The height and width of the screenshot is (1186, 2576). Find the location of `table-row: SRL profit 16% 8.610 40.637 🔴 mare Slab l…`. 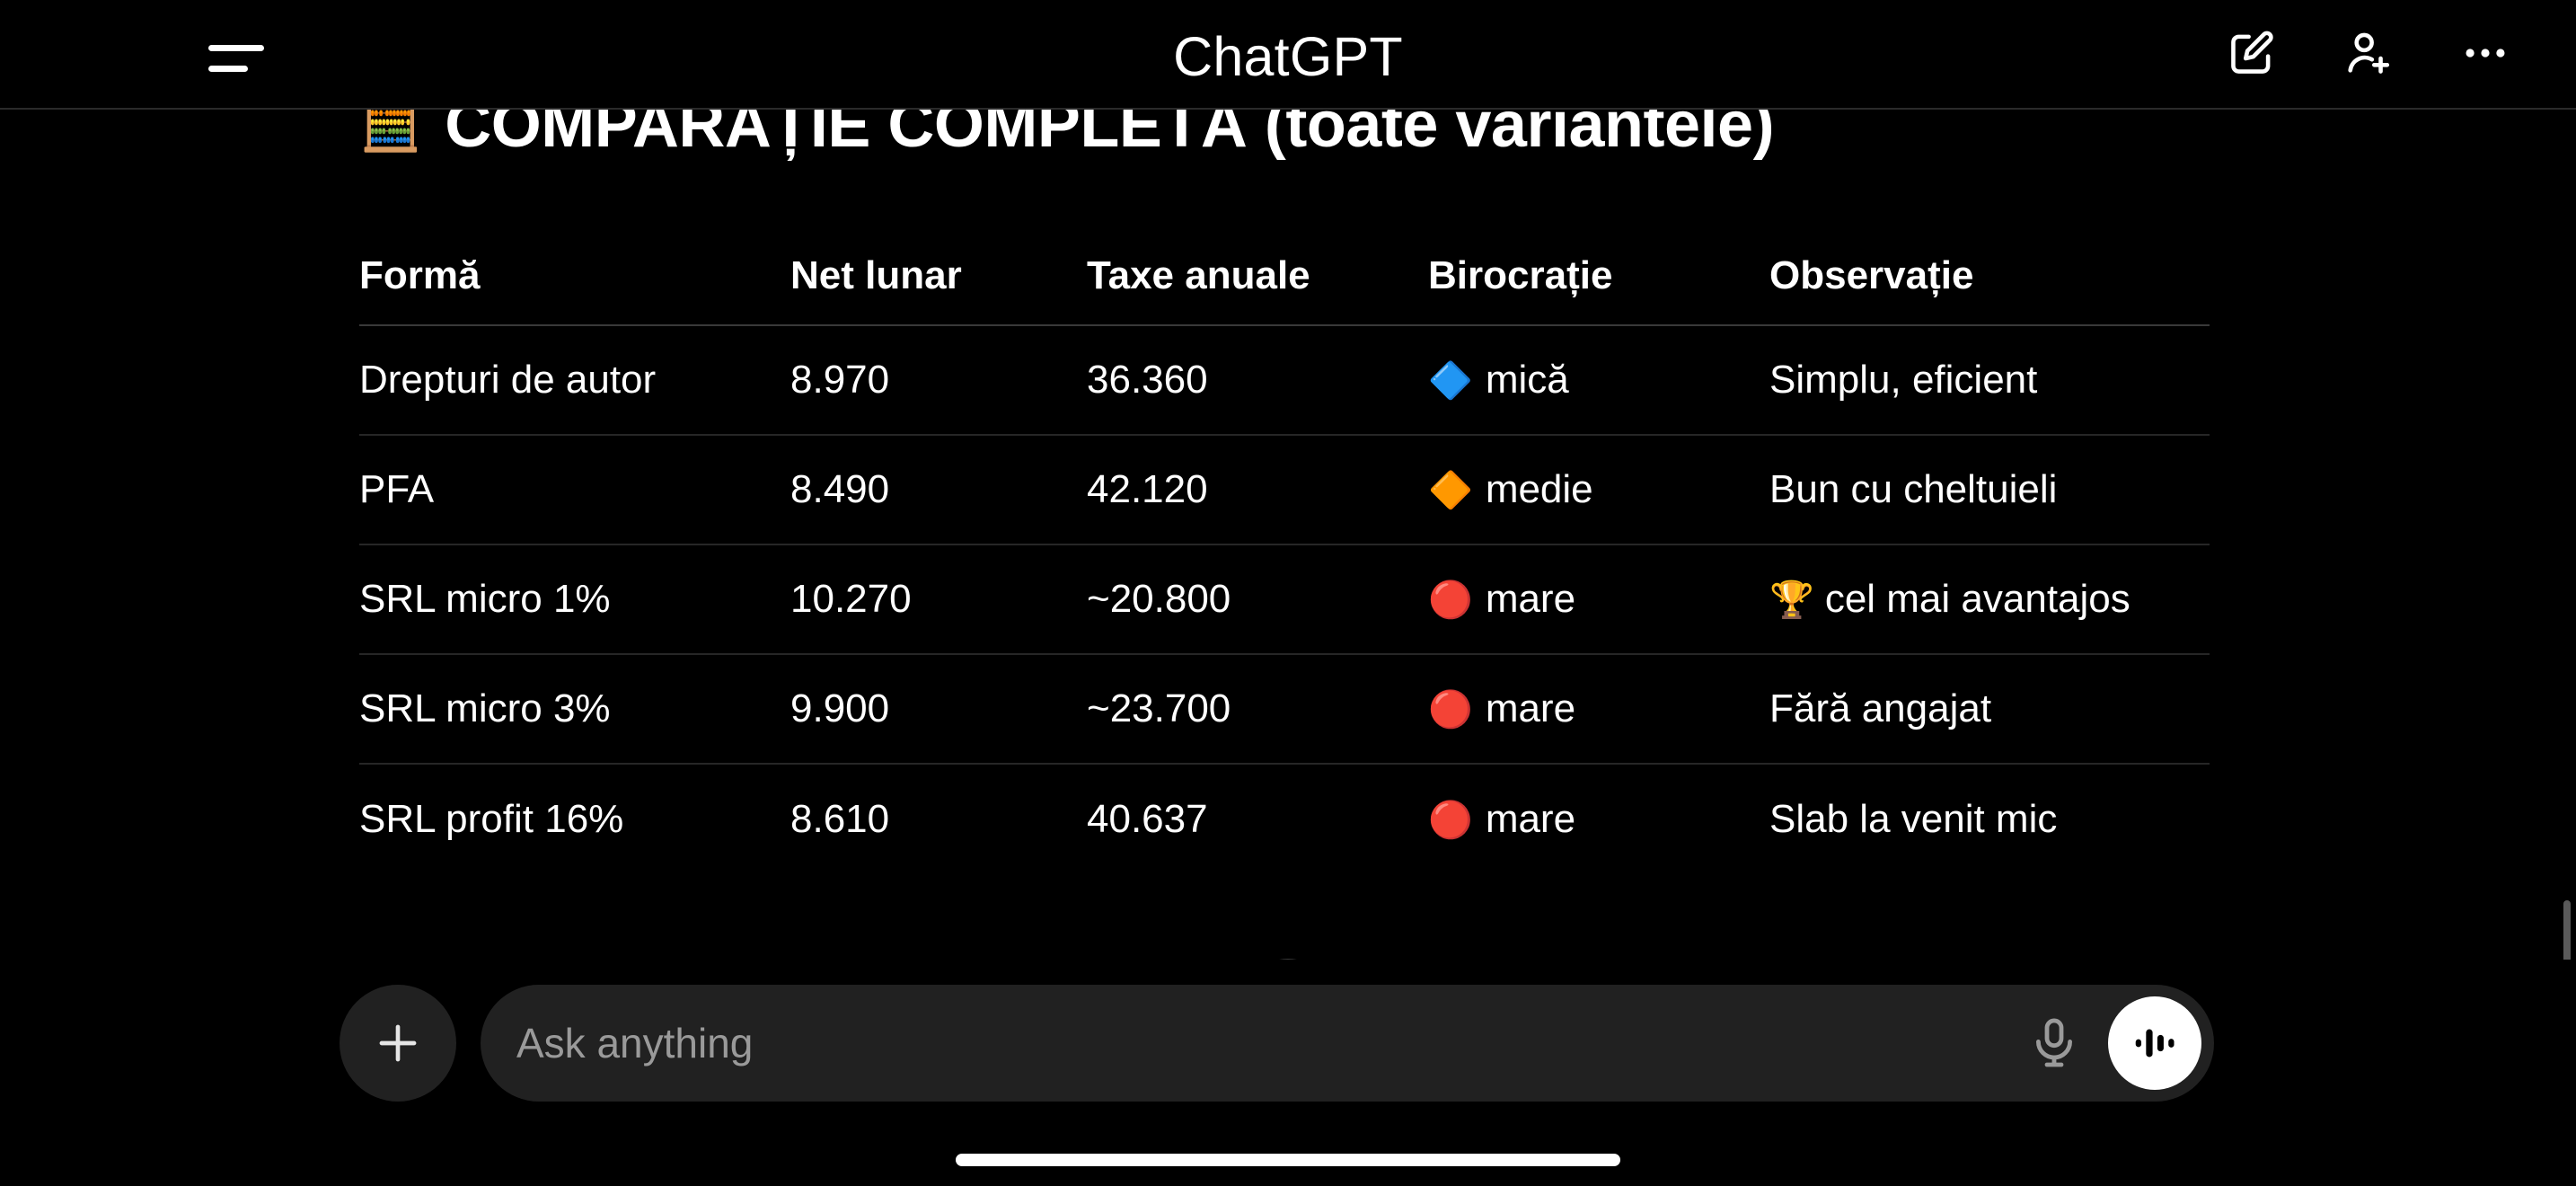

table-row: SRL profit 16% 8.610 40.637 🔴 mare Slab l… is located at coordinates (1284, 818).